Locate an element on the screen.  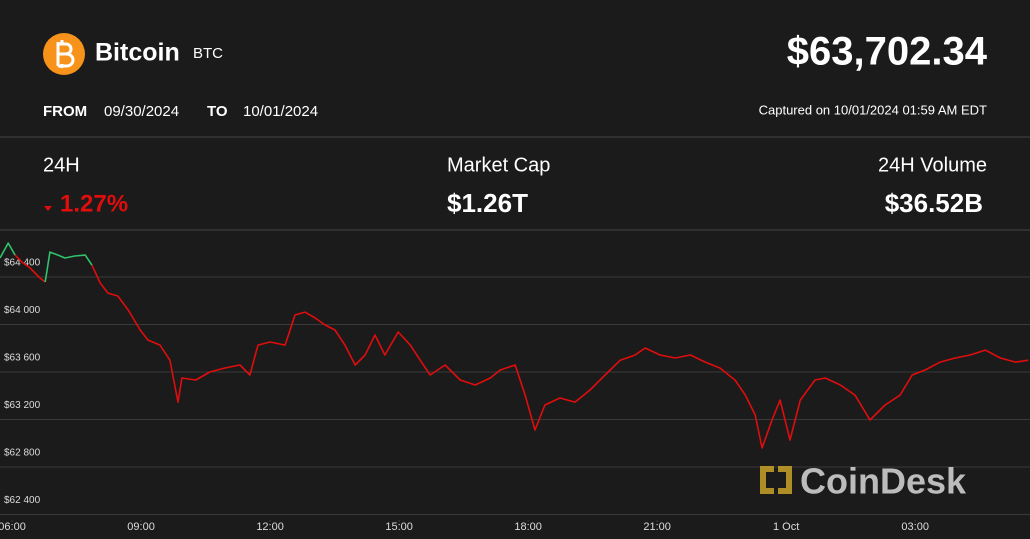
stat-label: 24H Volume is located at coordinates (932, 165).